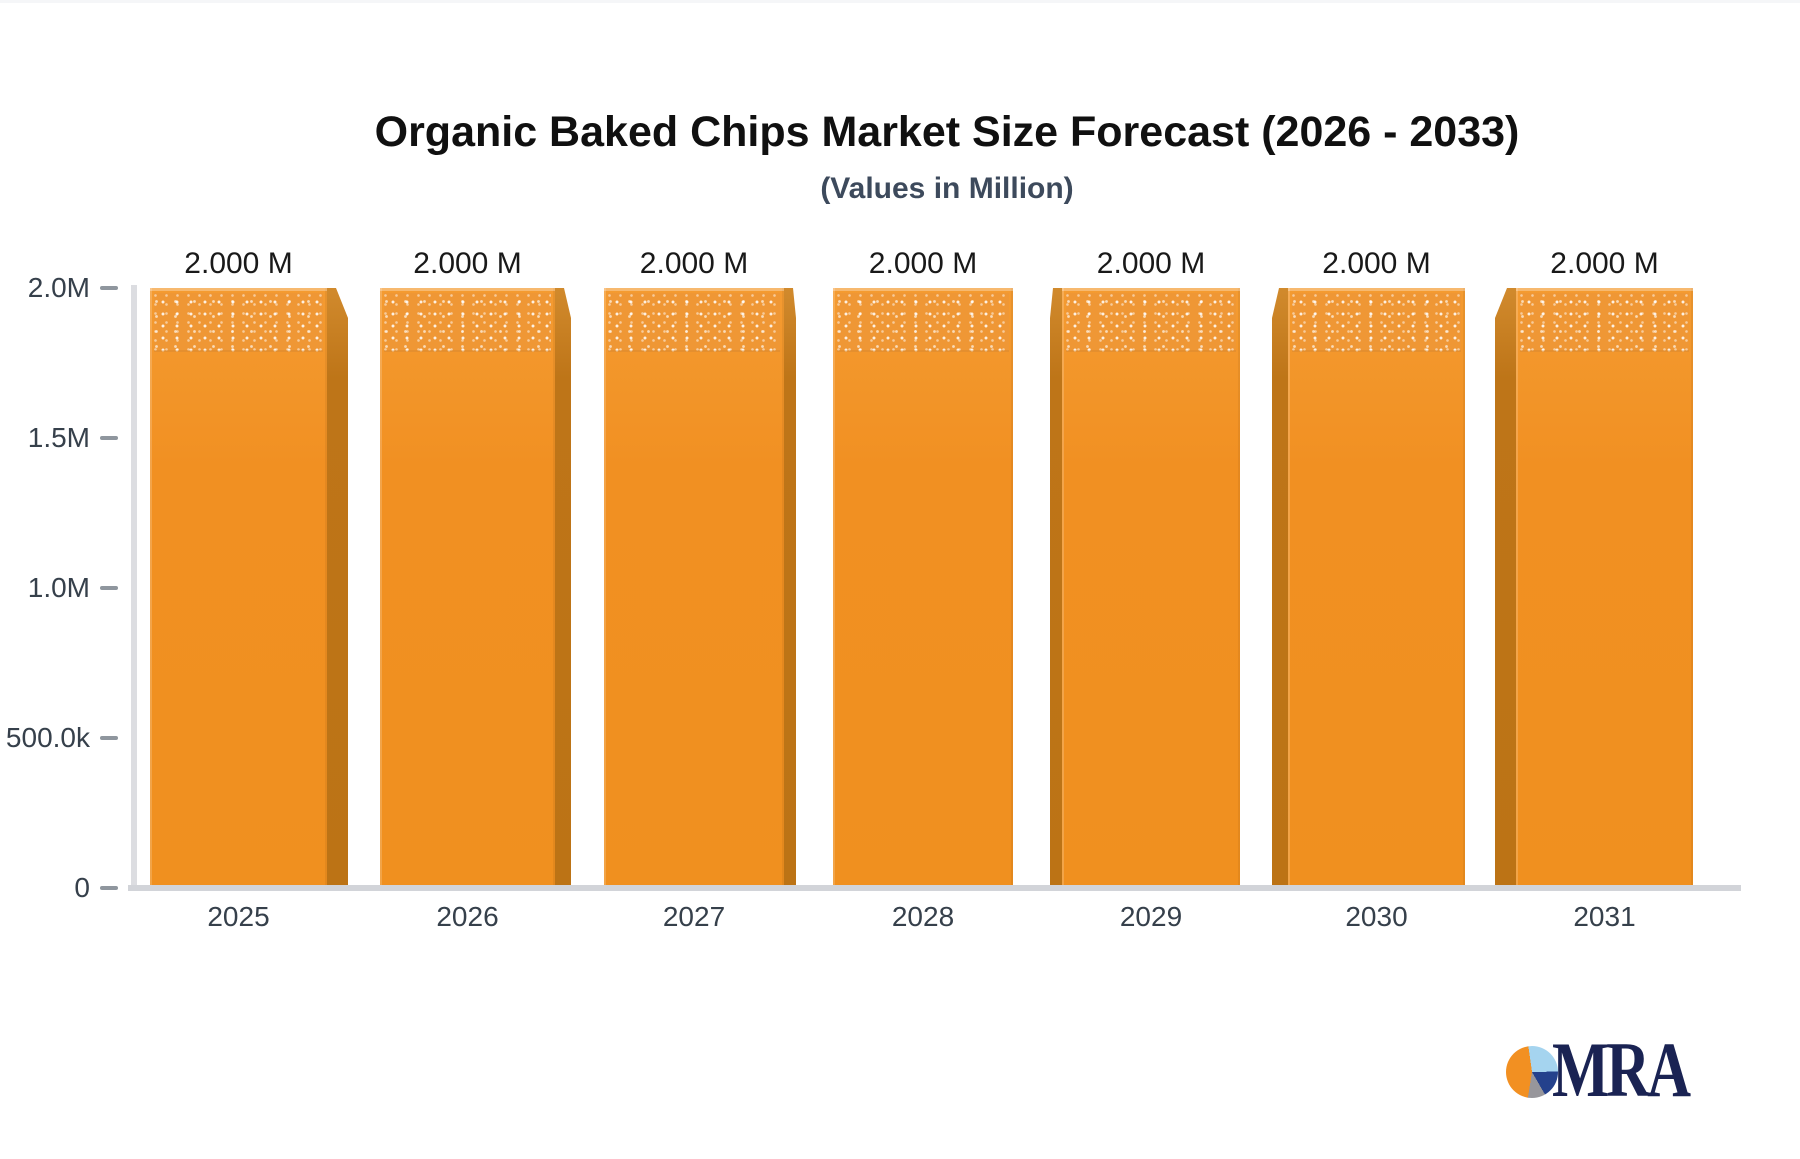 This screenshot has height=1159, width=1800. Describe the element at coordinates (467, 916) in the screenshot. I see `x-axis-label-2026: 2026` at that location.